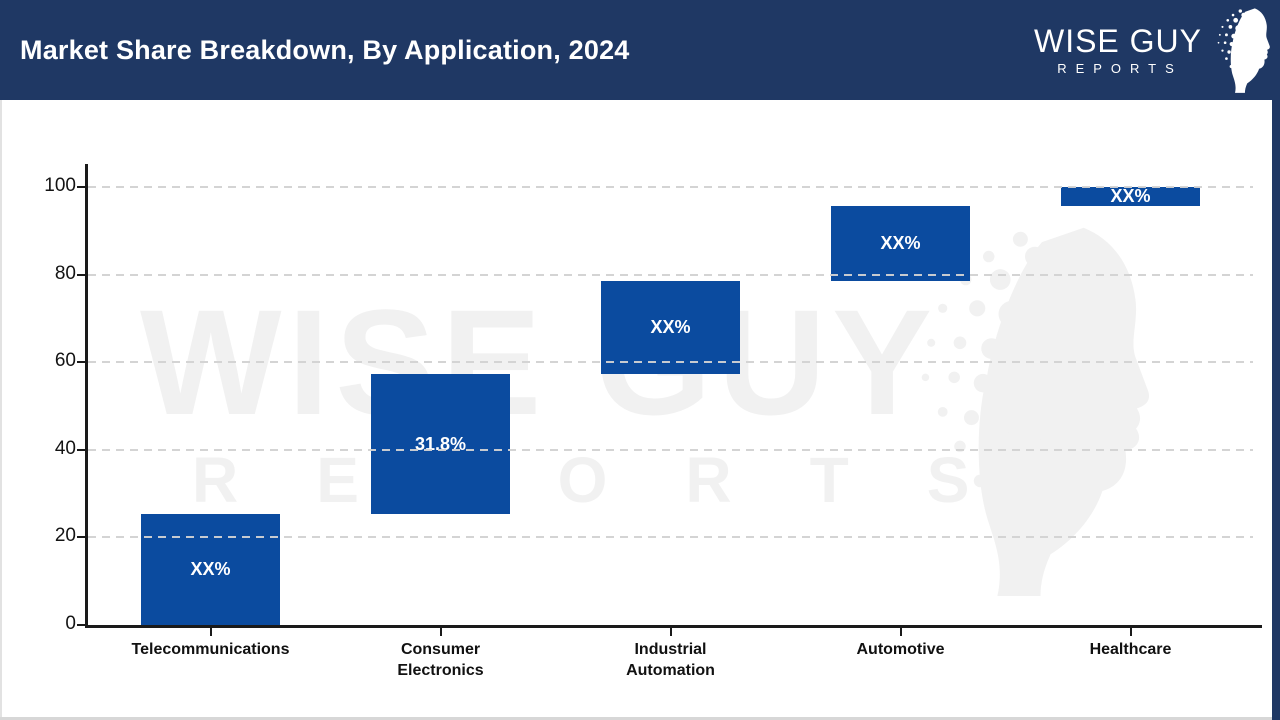 The height and width of the screenshot is (720, 1280). Describe the element at coordinates (65, 536) in the screenshot. I see `y-axis-tick-label: 20` at that location.